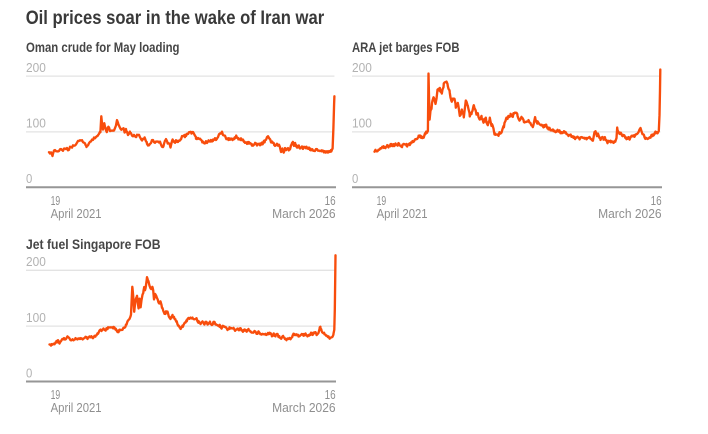 The image size is (708, 434). What do you see at coordinates (93, 244) in the screenshot?
I see `svg-text: Jet fuel Singapore FOB` at bounding box center [93, 244].